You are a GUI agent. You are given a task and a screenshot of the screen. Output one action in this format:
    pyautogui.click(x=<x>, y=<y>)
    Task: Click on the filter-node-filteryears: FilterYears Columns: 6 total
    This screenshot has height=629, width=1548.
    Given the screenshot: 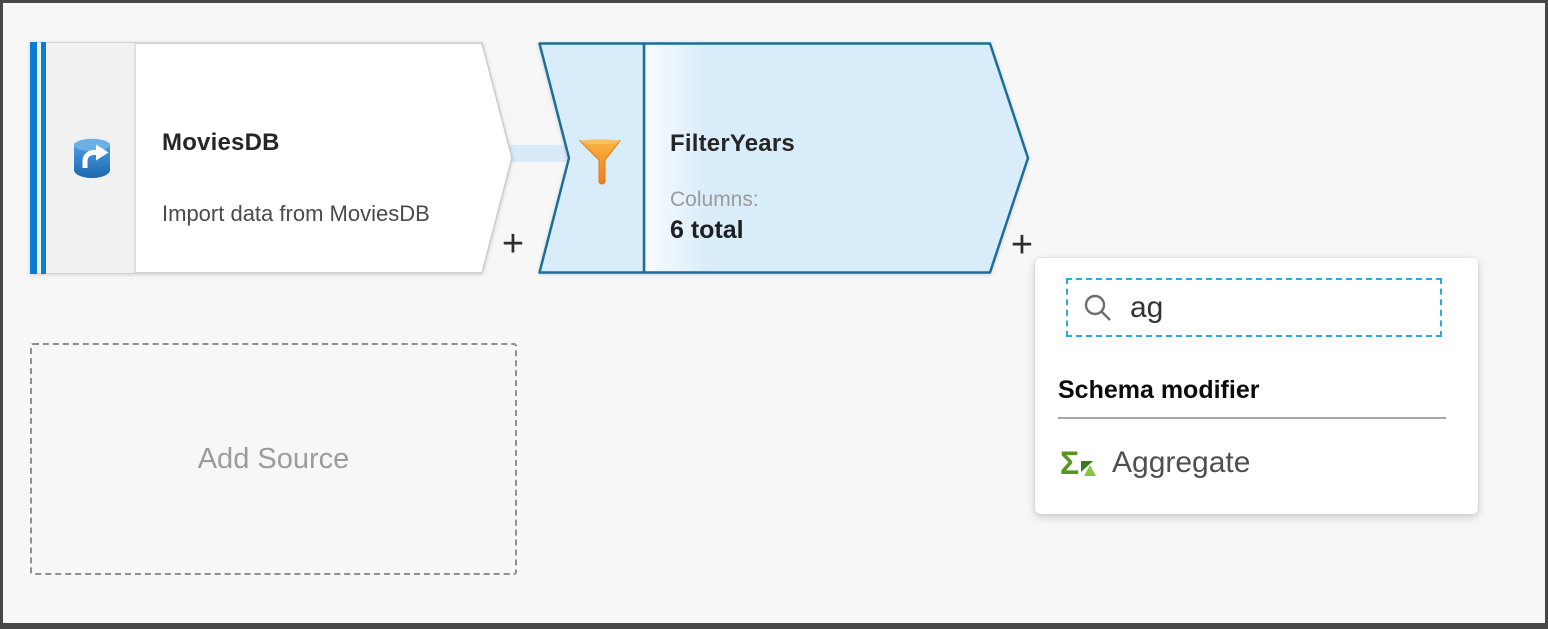 What is the action you would take?
    pyautogui.click(x=784, y=158)
    